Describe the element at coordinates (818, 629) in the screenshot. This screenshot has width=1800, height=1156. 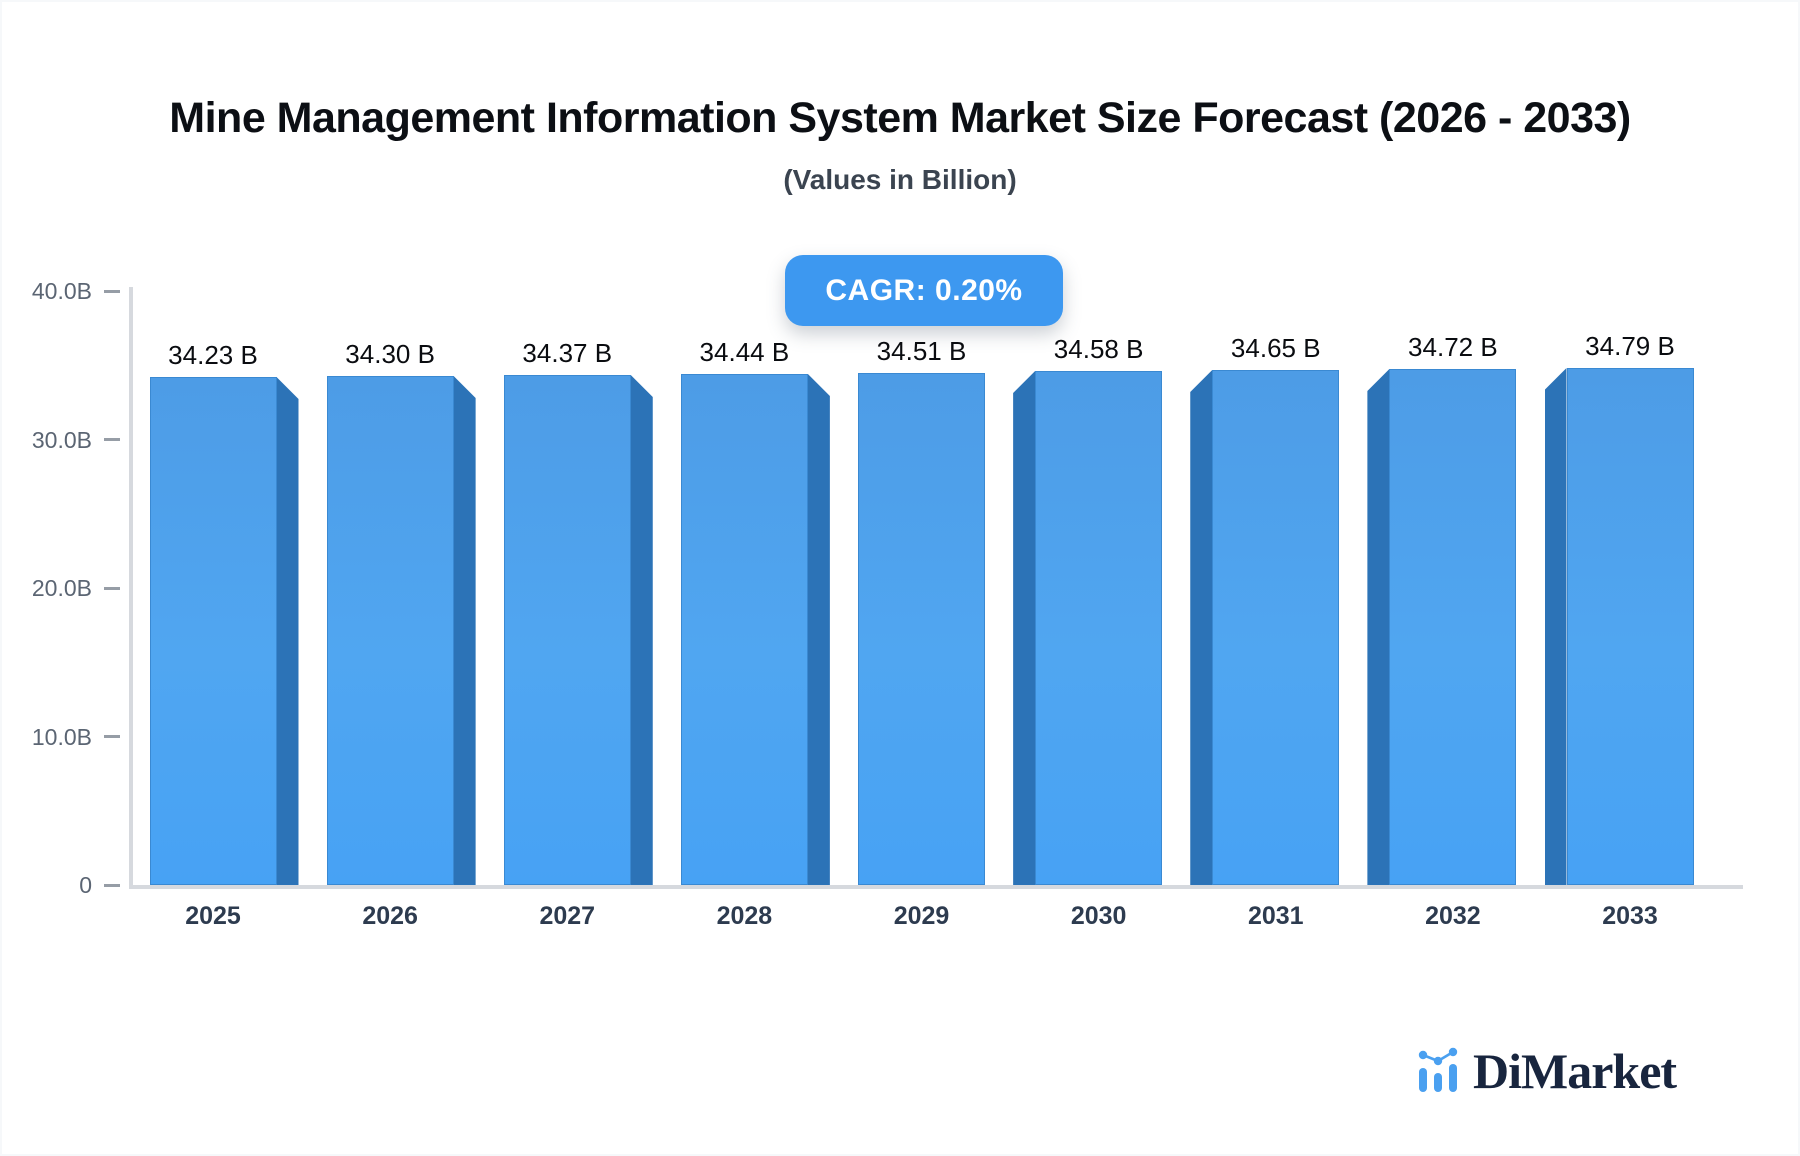
I see `bar-side-2028` at that location.